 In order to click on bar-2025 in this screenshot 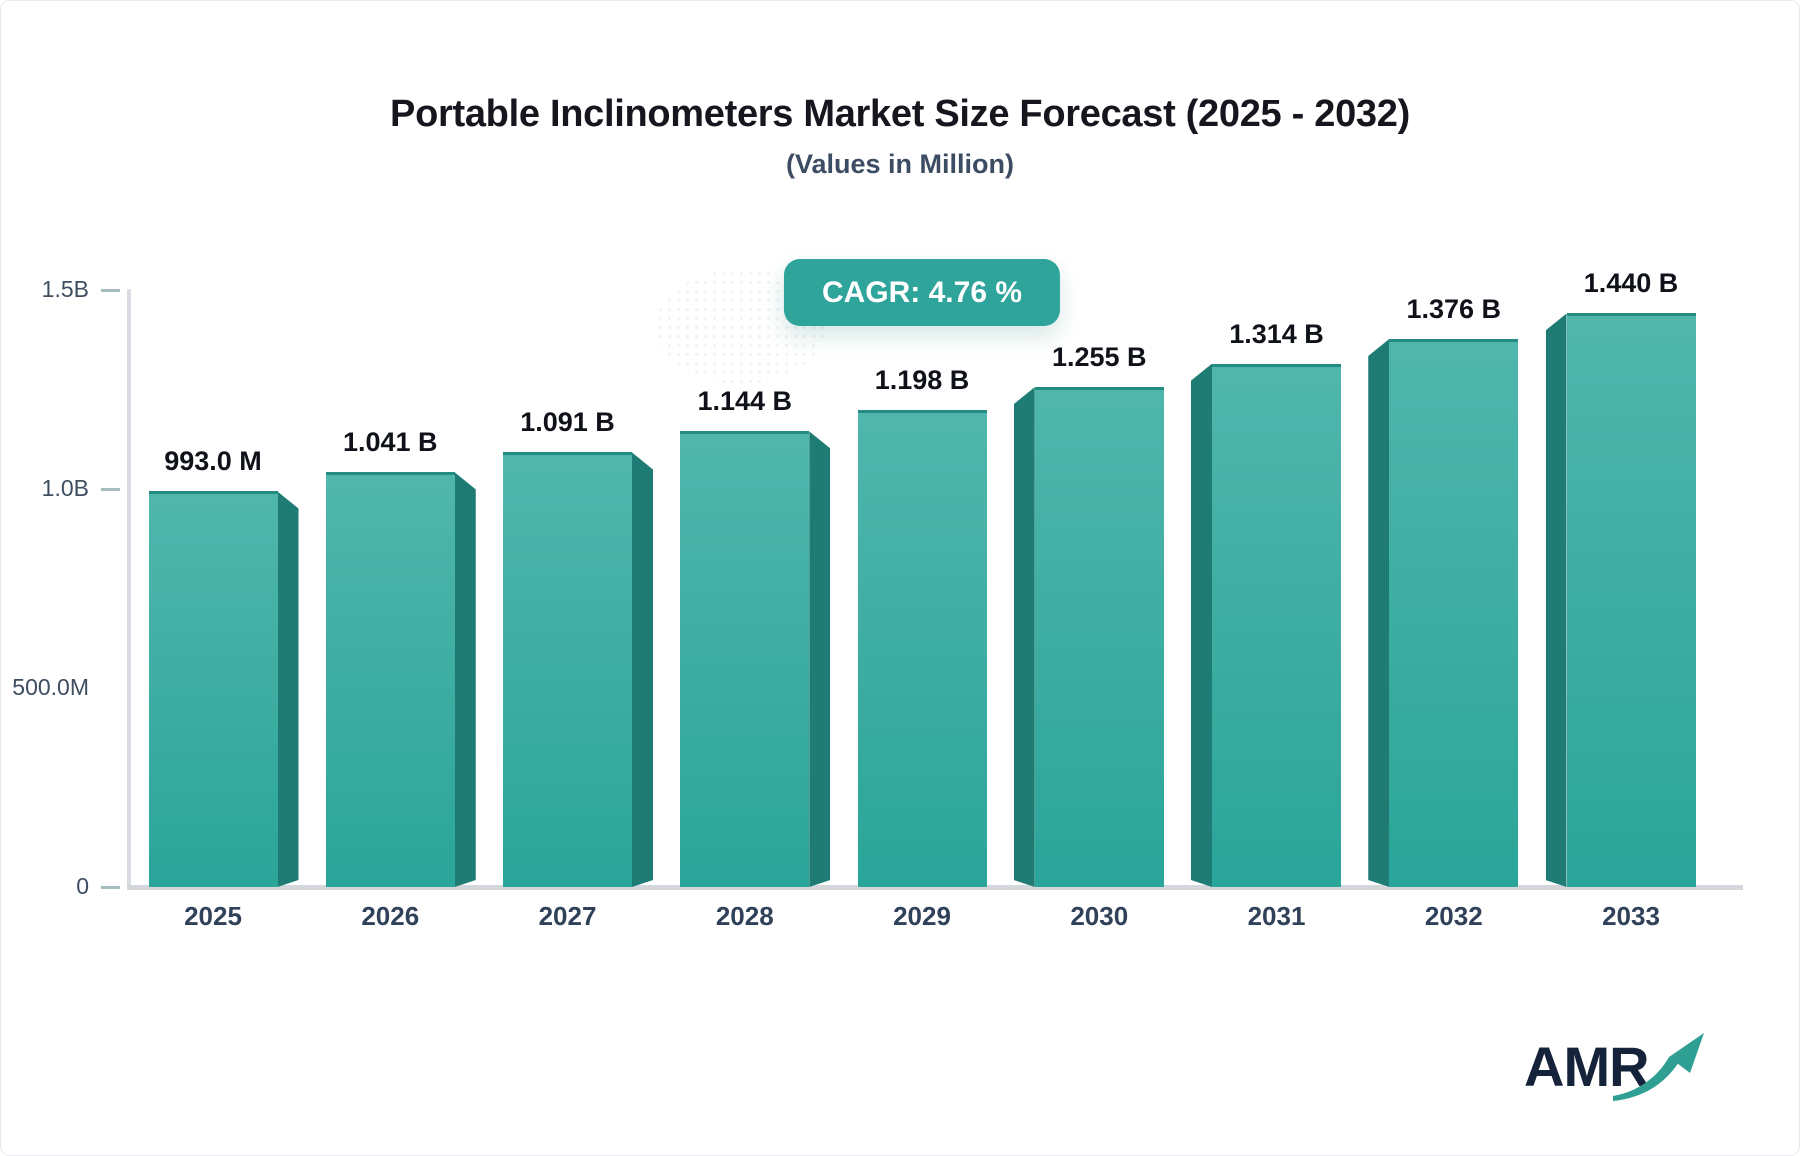, I will do `click(213, 689)`.